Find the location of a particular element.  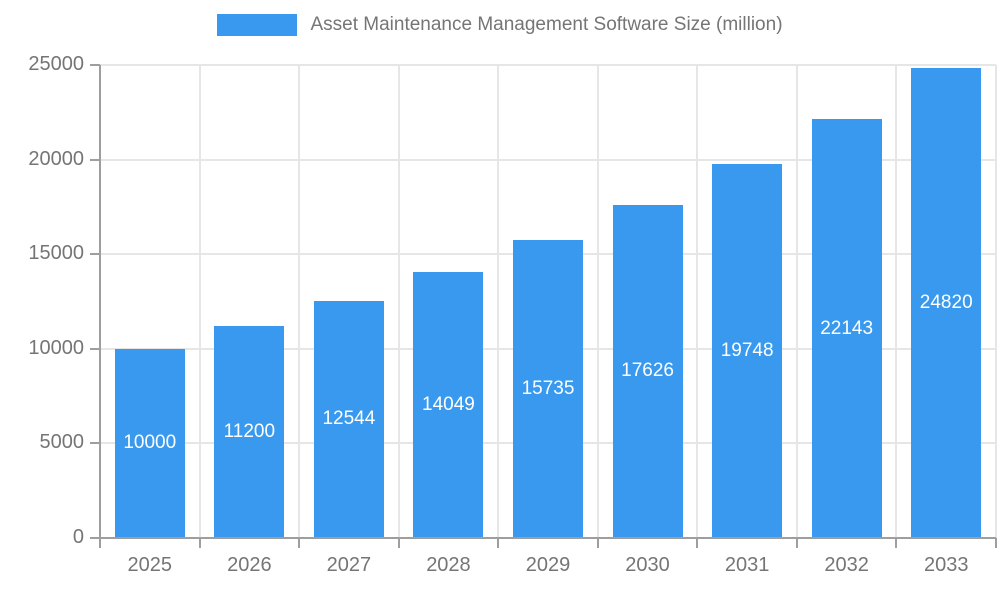

bar-value-label: 22143 is located at coordinates (847, 328).